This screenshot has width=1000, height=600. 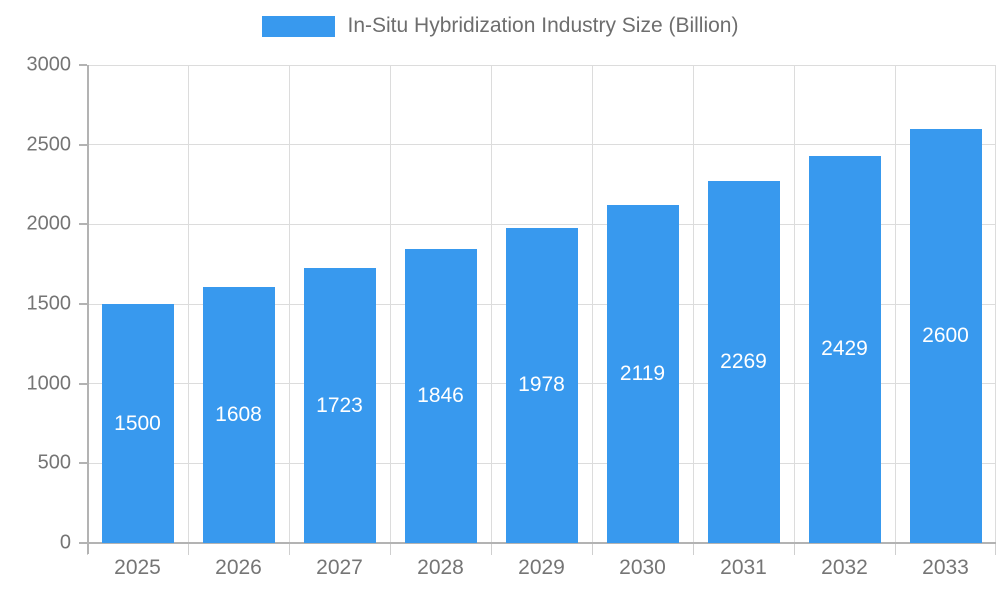 I want to click on y-tick-label: 2000, so click(x=49, y=223).